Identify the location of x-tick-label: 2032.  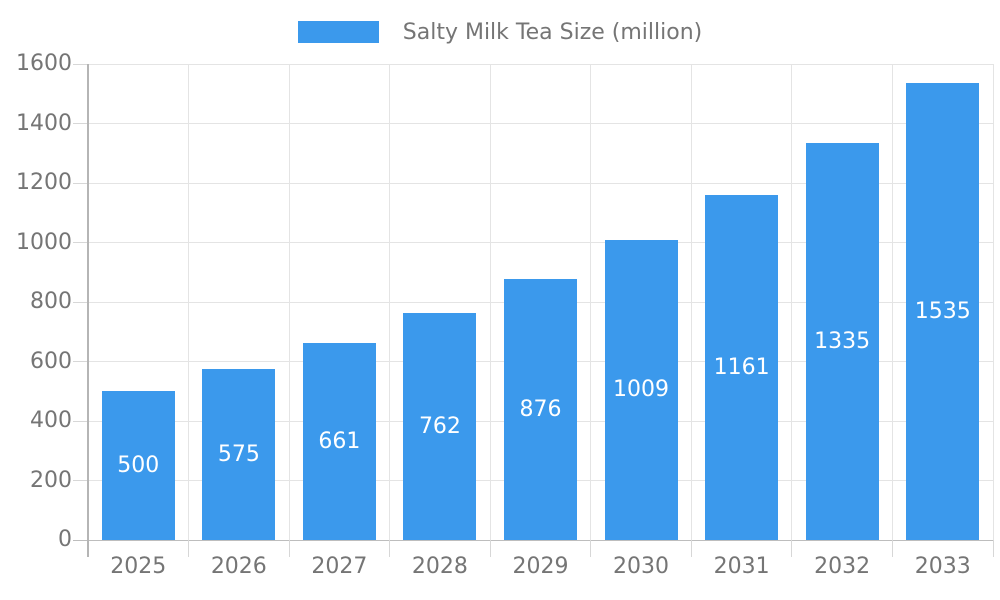
(842, 566).